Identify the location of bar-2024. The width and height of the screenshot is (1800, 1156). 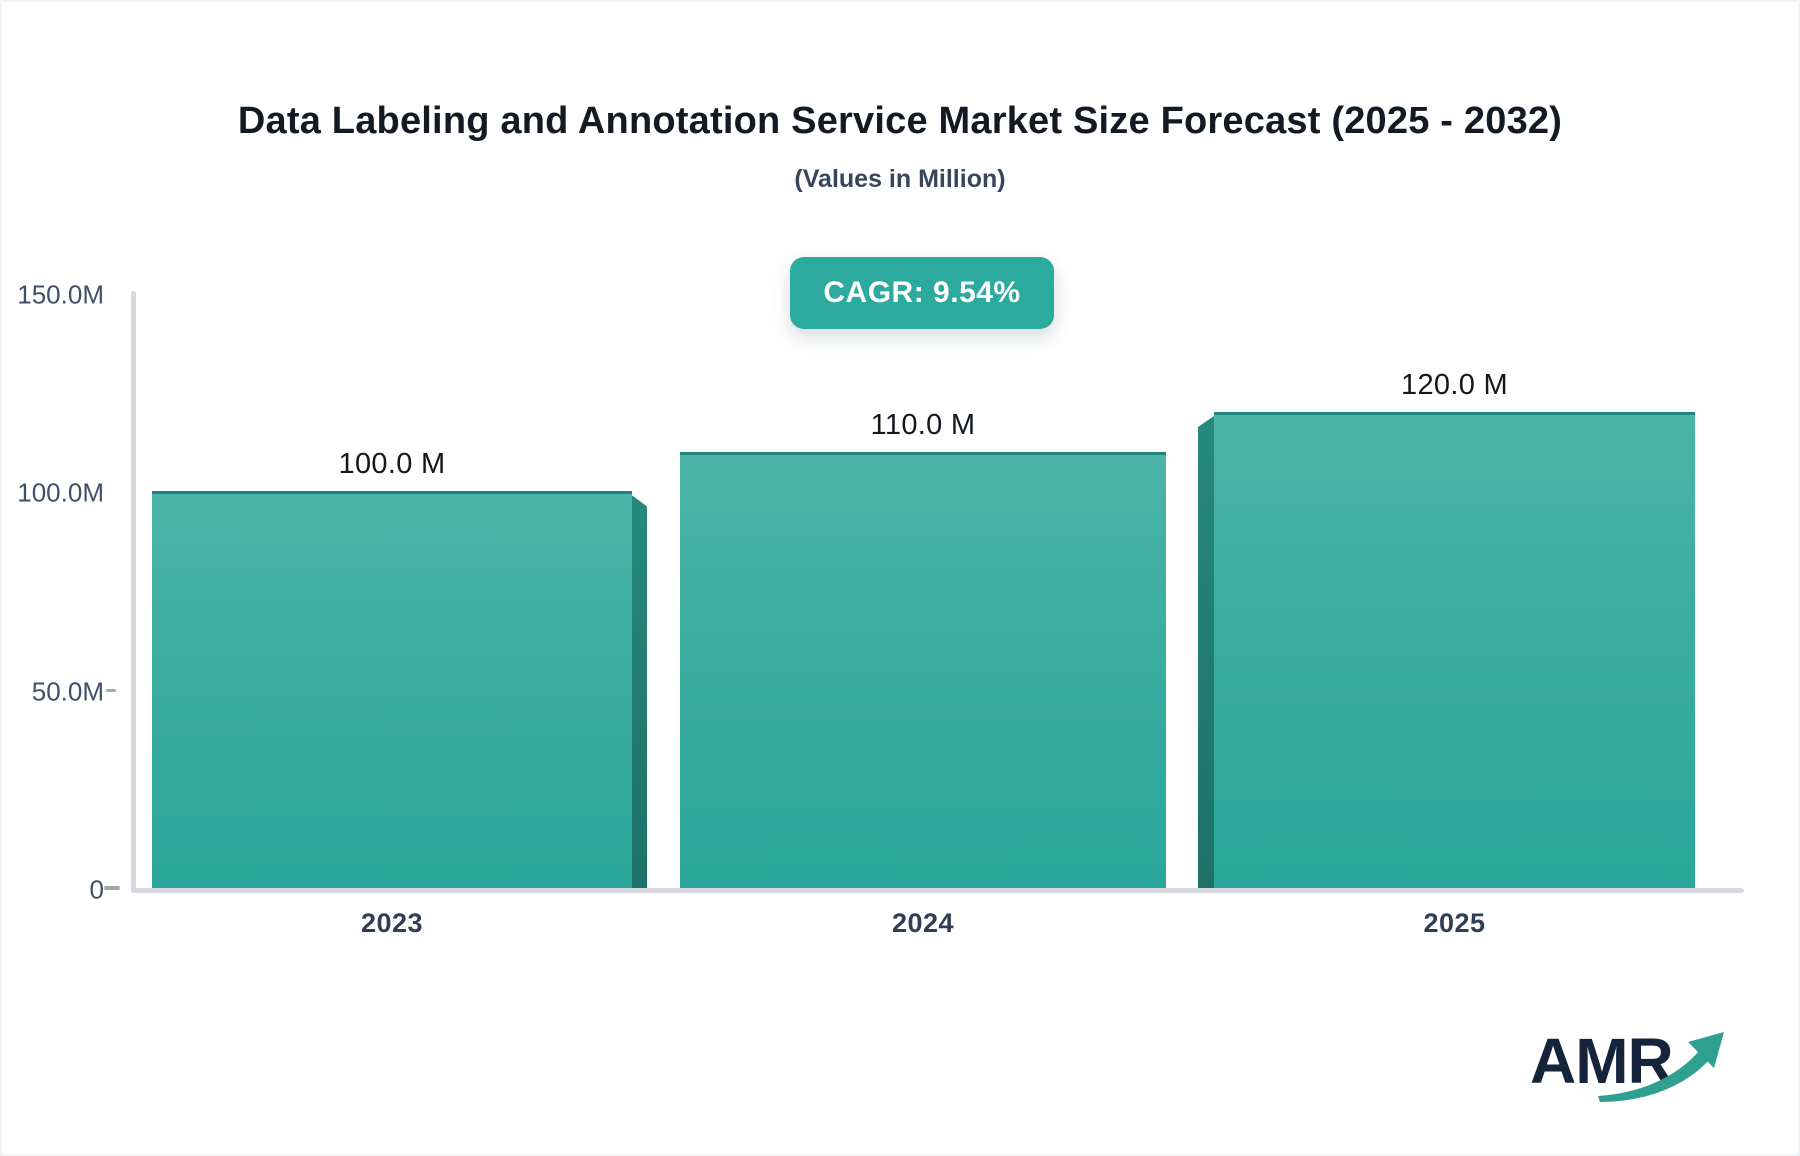
(923, 669).